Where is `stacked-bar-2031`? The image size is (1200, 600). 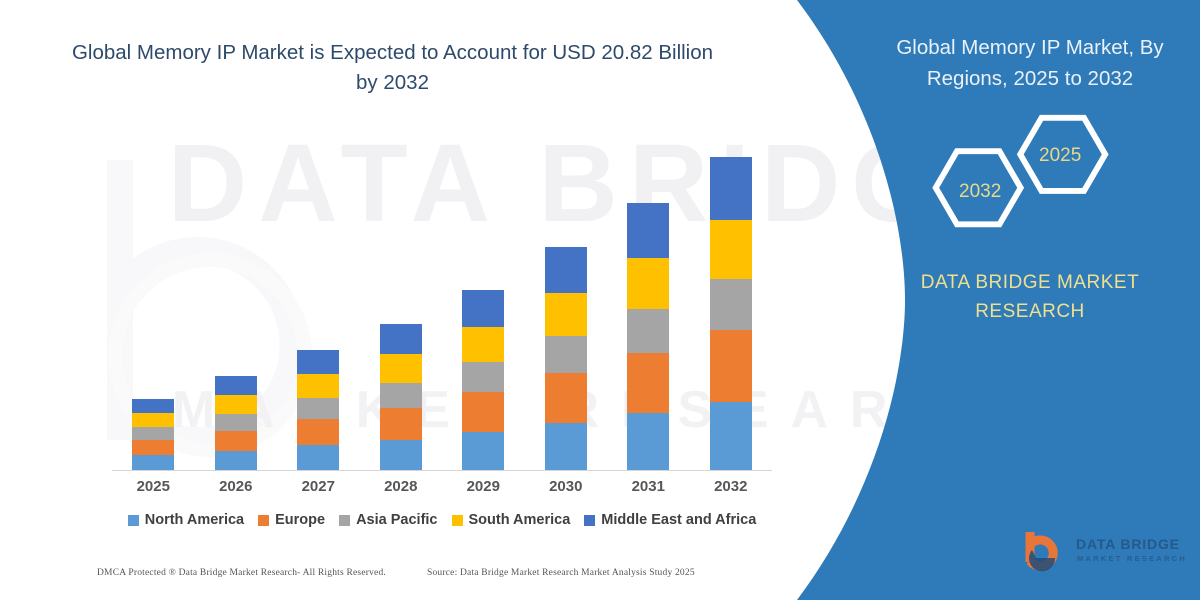
stacked-bar-2031 is located at coordinates (648, 336).